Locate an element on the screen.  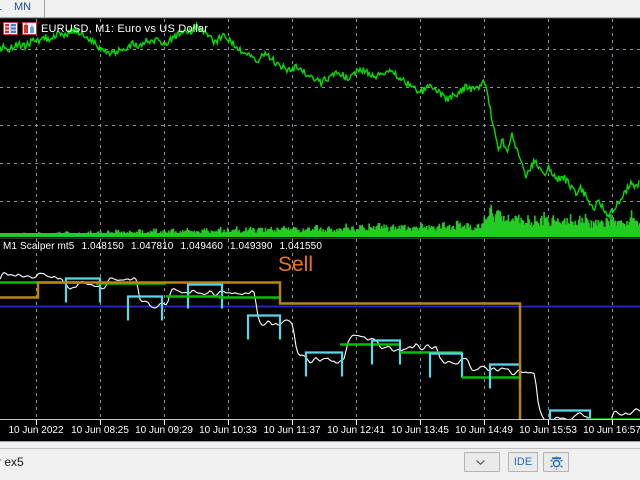
time-axis-label: 10 Jun 08:25 is located at coordinates (100, 430).